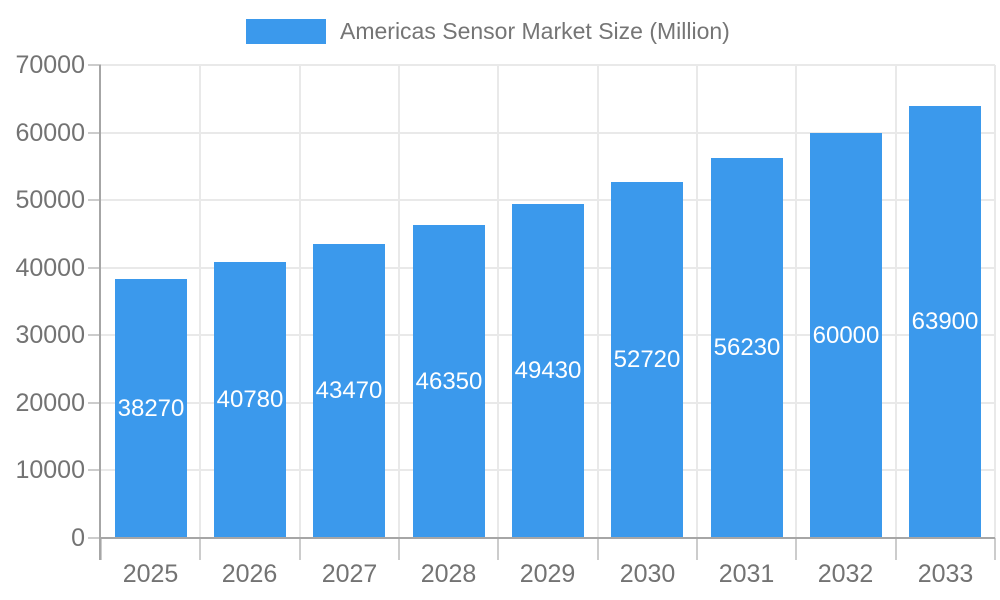  I want to click on y-axis-label: 60000, so click(50, 133).